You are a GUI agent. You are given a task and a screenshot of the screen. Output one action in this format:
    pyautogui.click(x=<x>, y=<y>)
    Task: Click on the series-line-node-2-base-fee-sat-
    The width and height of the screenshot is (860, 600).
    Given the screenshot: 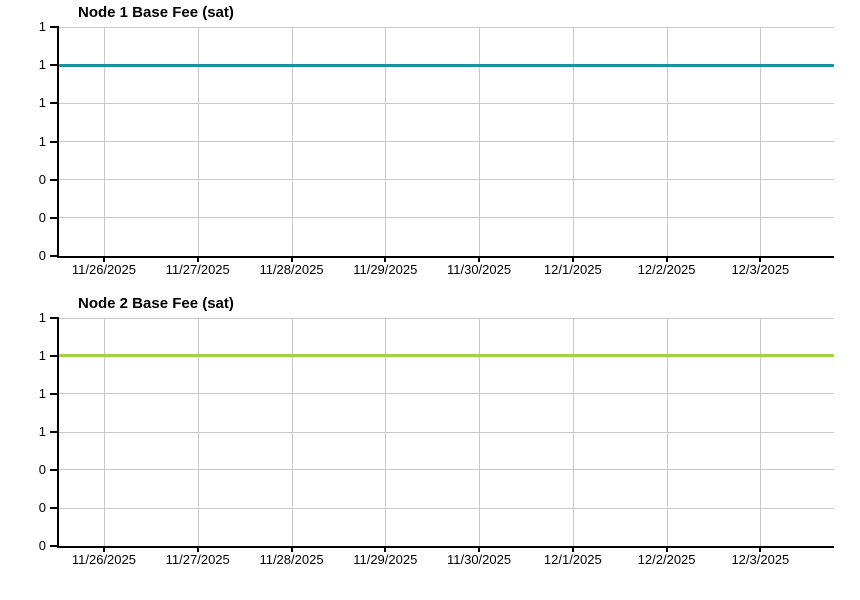 What is the action you would take?
    pyautogui.click(x=446, y=356)
    